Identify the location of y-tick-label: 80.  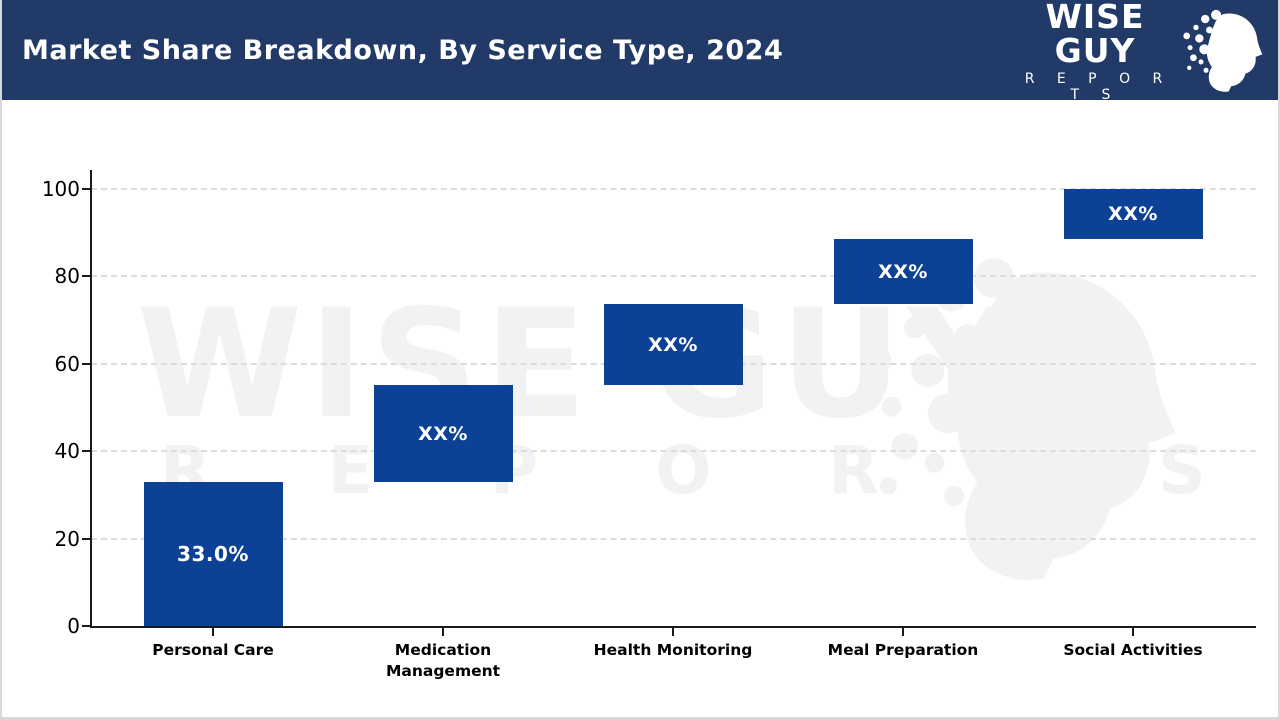
(67, 276).